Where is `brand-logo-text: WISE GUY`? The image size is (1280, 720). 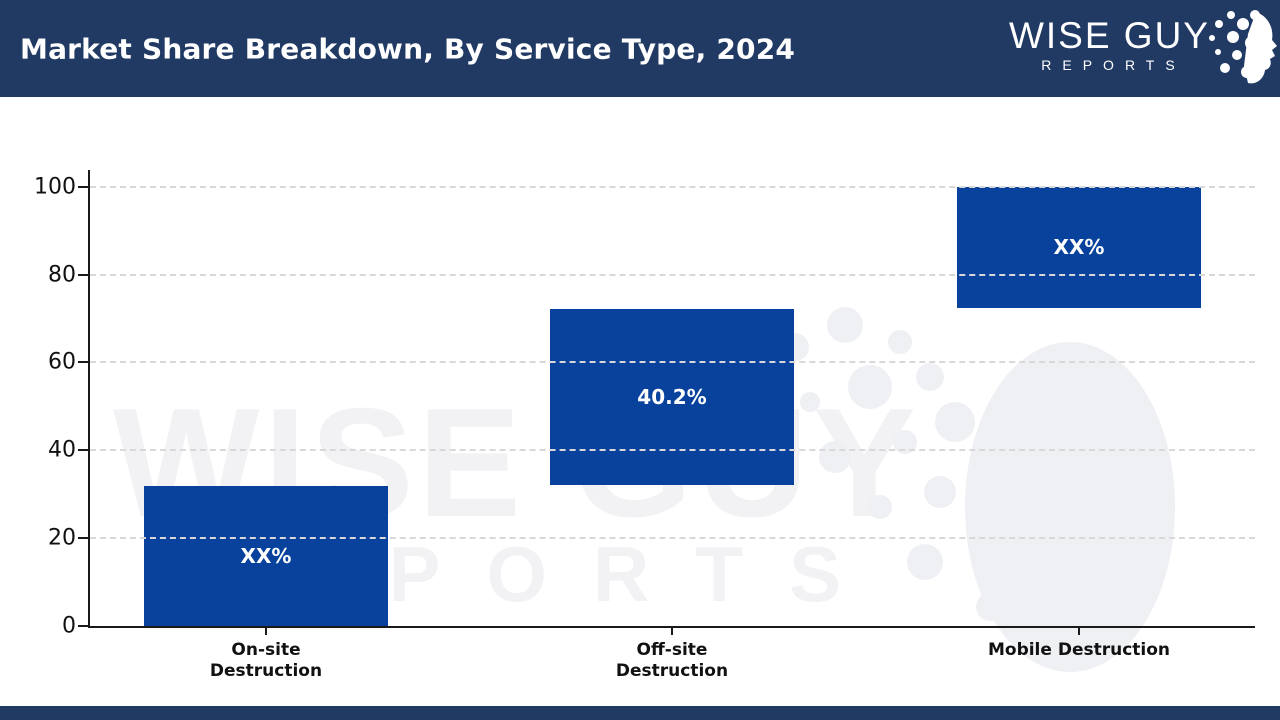
brand-logo-text: WISE GUY is located at coordinates (1109, 35).